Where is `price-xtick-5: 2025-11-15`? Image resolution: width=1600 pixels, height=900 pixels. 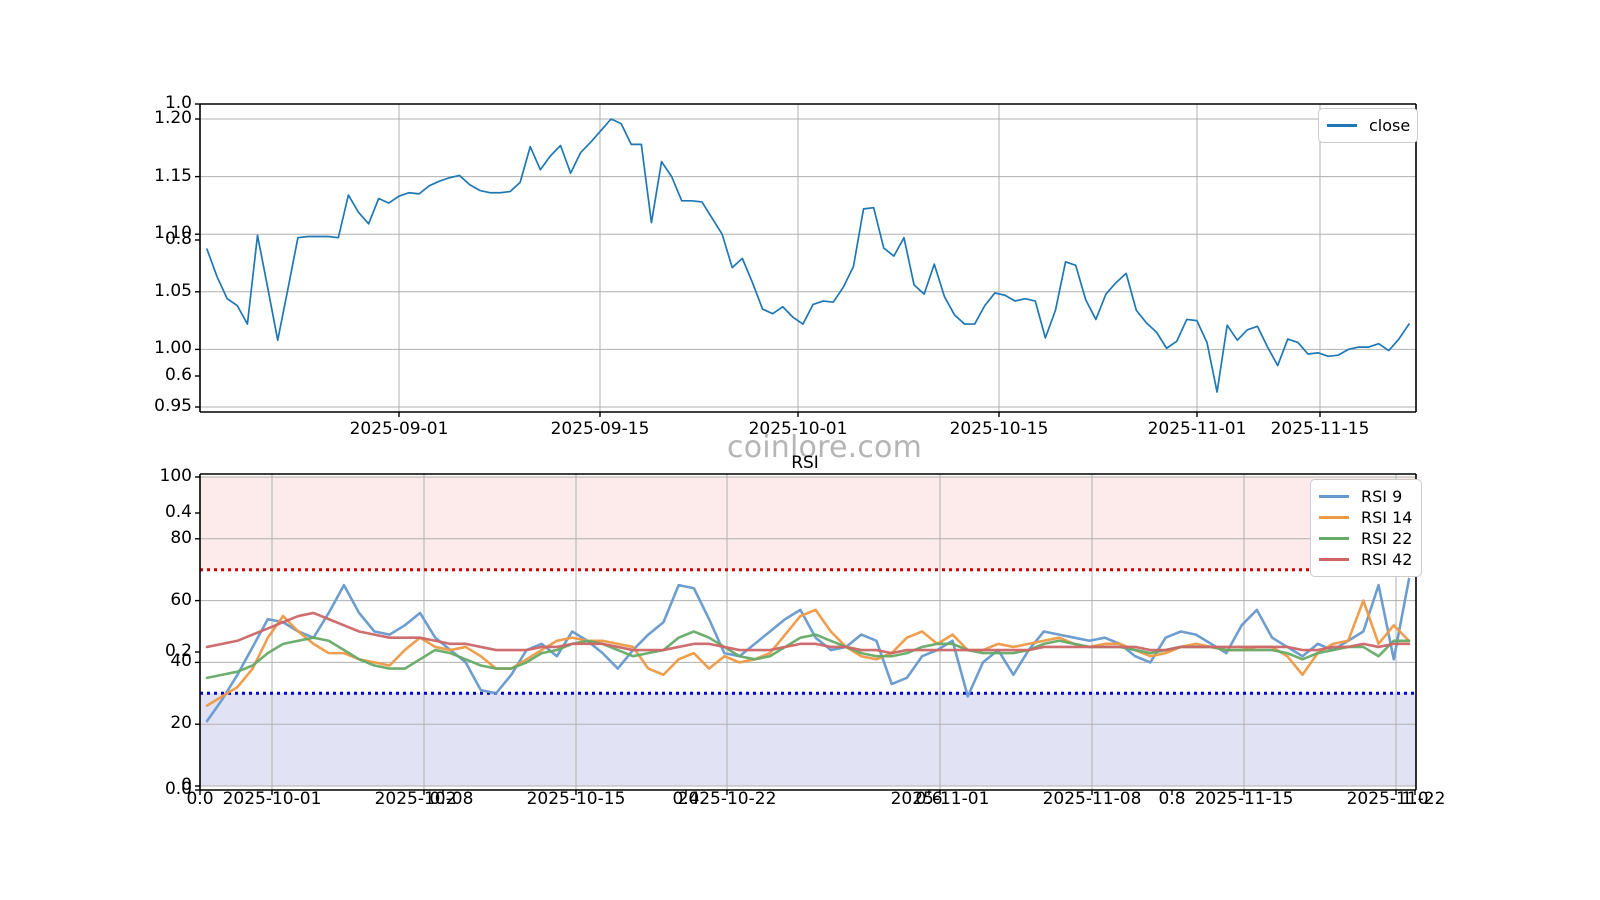 price-xtick-5: 2025-11-15 is located at coordinates (1320, 429).